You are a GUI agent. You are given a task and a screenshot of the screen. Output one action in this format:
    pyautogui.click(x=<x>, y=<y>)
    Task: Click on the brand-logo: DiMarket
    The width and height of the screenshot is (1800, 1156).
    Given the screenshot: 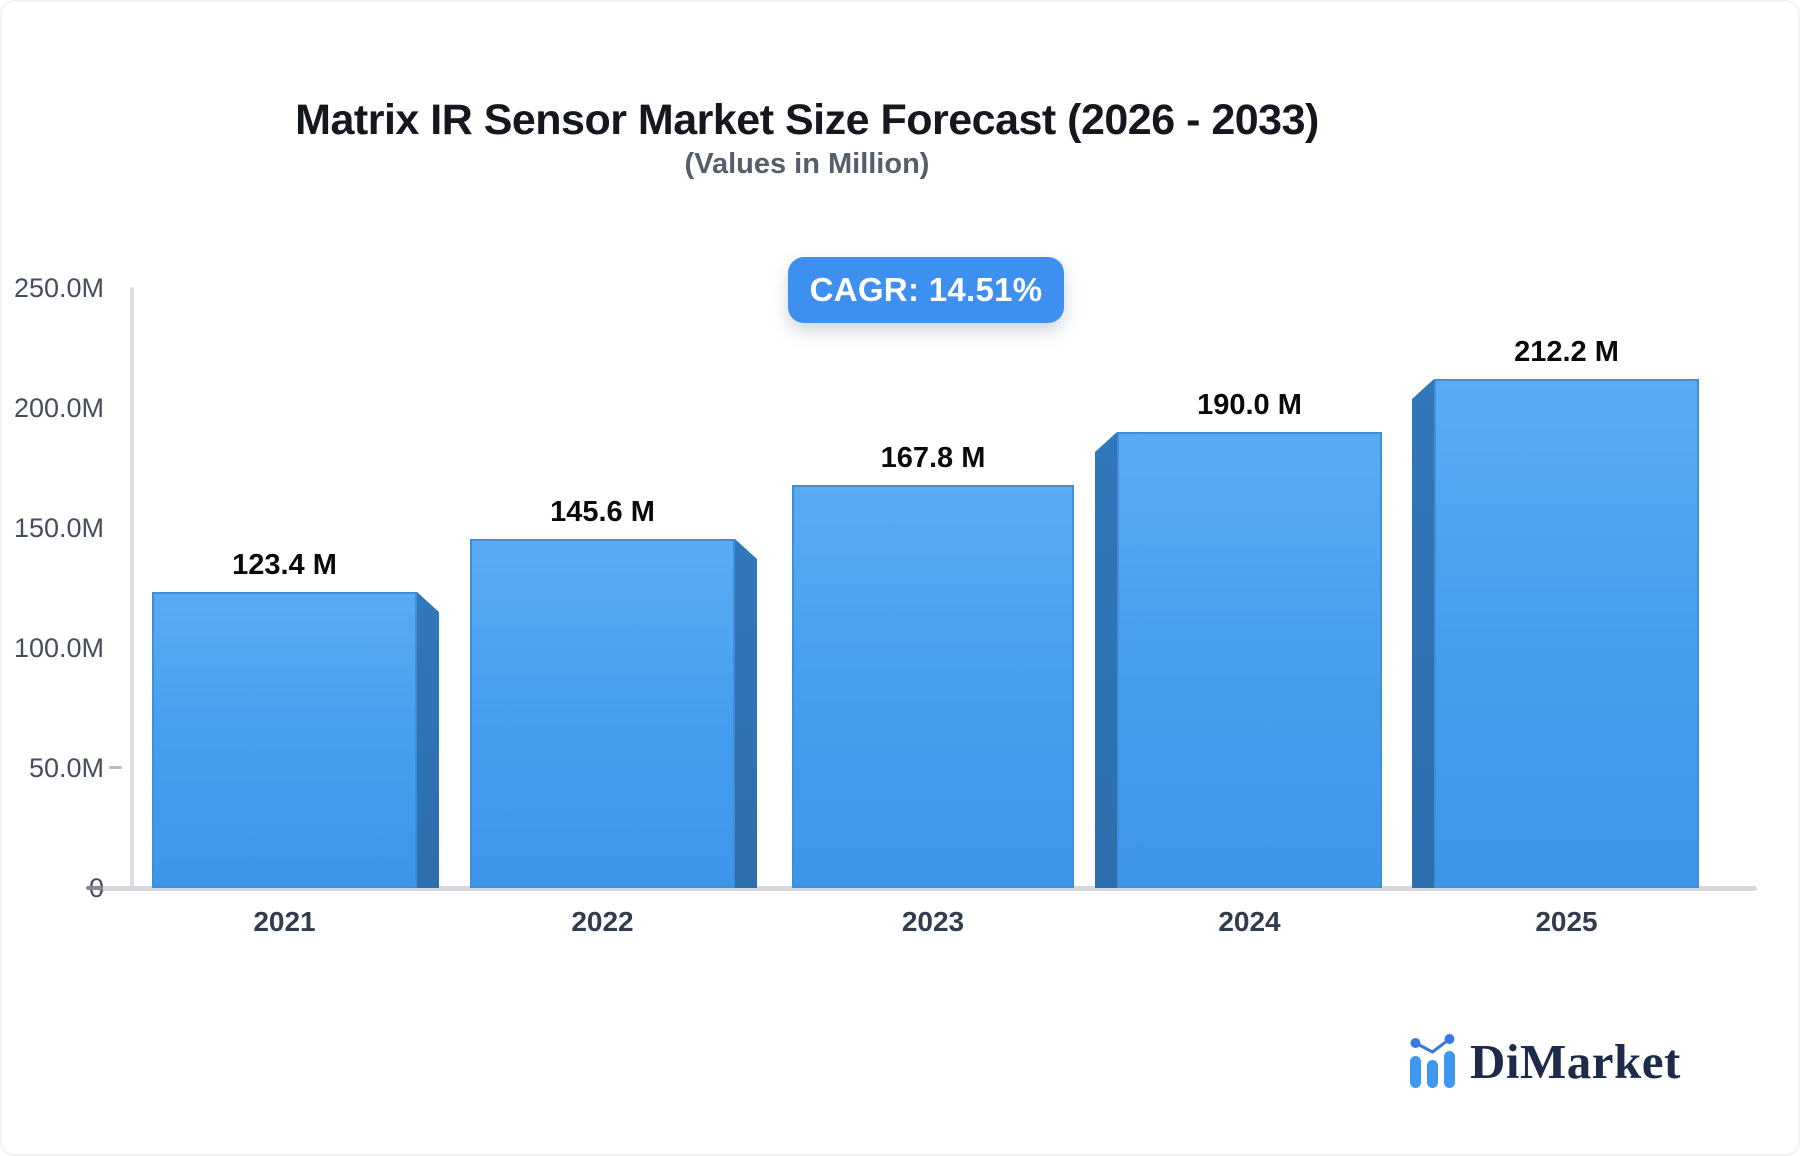 What is the action you would take?
    pyautogui.click(x=1544, y=1062)
    